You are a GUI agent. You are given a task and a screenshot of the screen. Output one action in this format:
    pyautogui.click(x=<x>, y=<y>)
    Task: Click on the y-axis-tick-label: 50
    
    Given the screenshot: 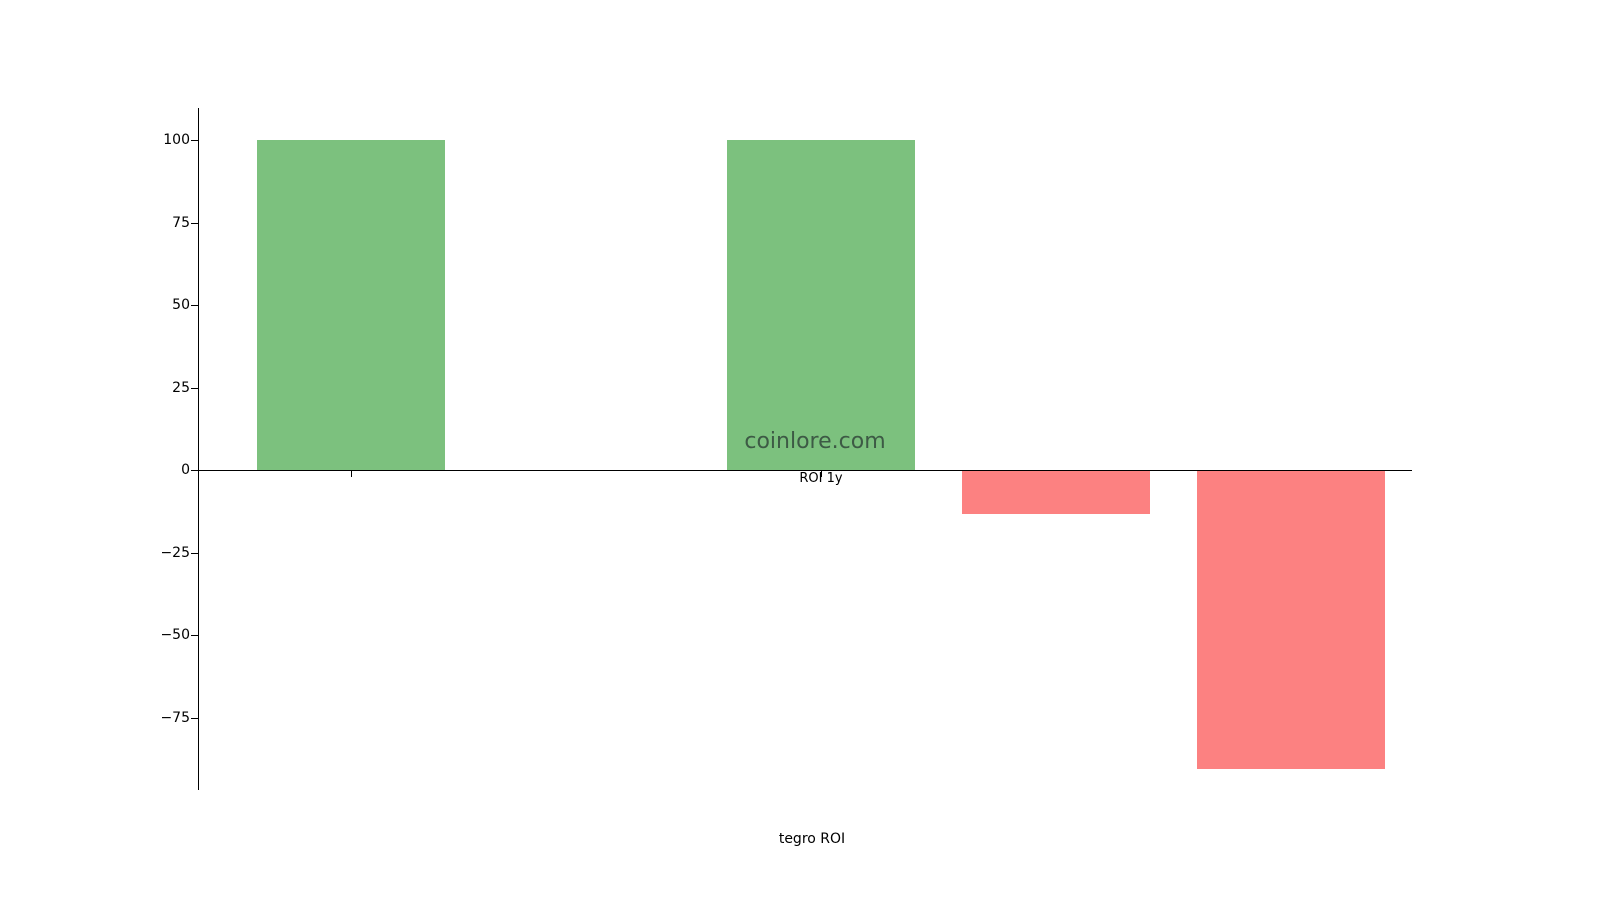 What is the action you would take?
    pyautogui.click(x=181, y=305)
    